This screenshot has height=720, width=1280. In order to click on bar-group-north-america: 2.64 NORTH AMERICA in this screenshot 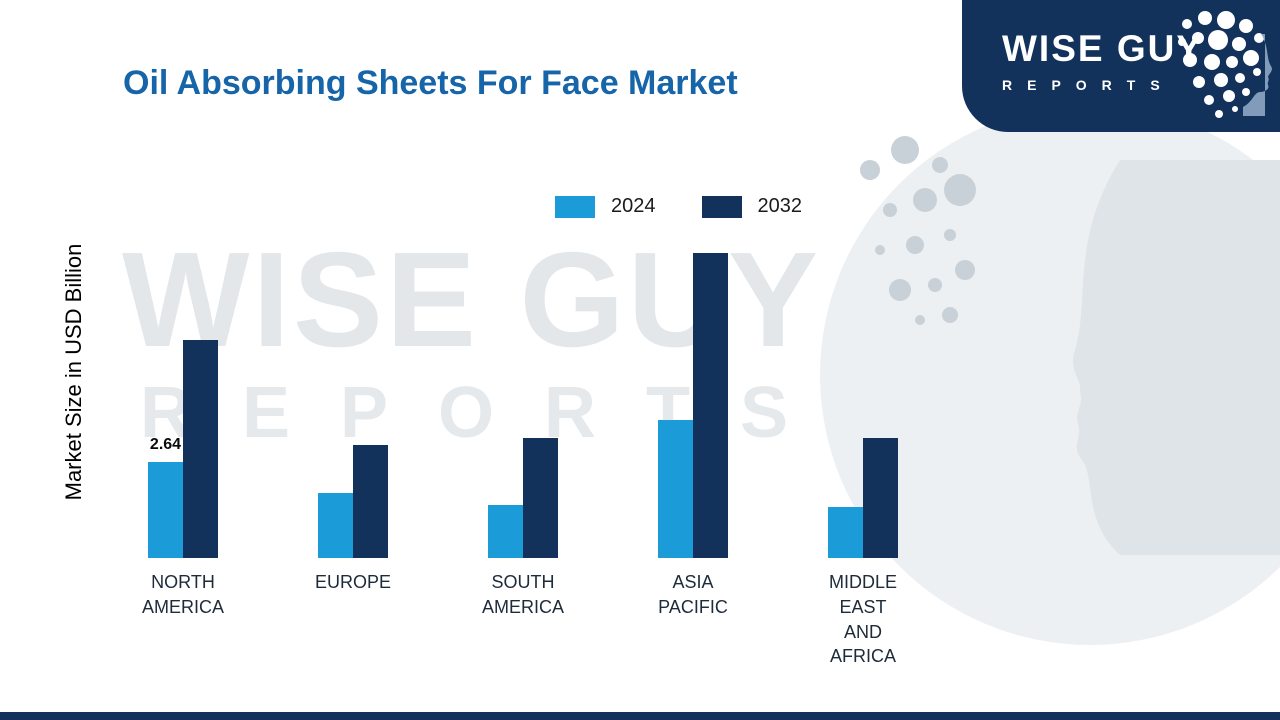, I will do `click(183, 427)`.